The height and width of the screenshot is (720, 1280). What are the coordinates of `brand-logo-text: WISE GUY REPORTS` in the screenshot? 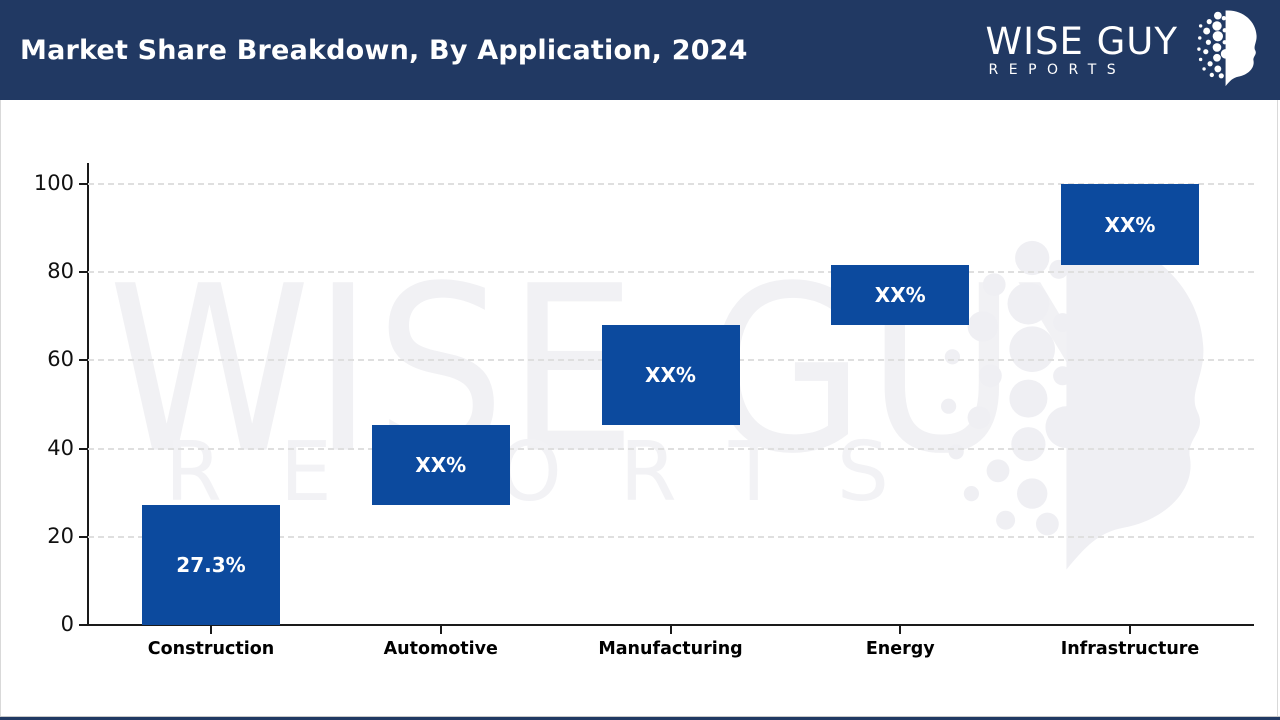 It's located at (1082, 50).